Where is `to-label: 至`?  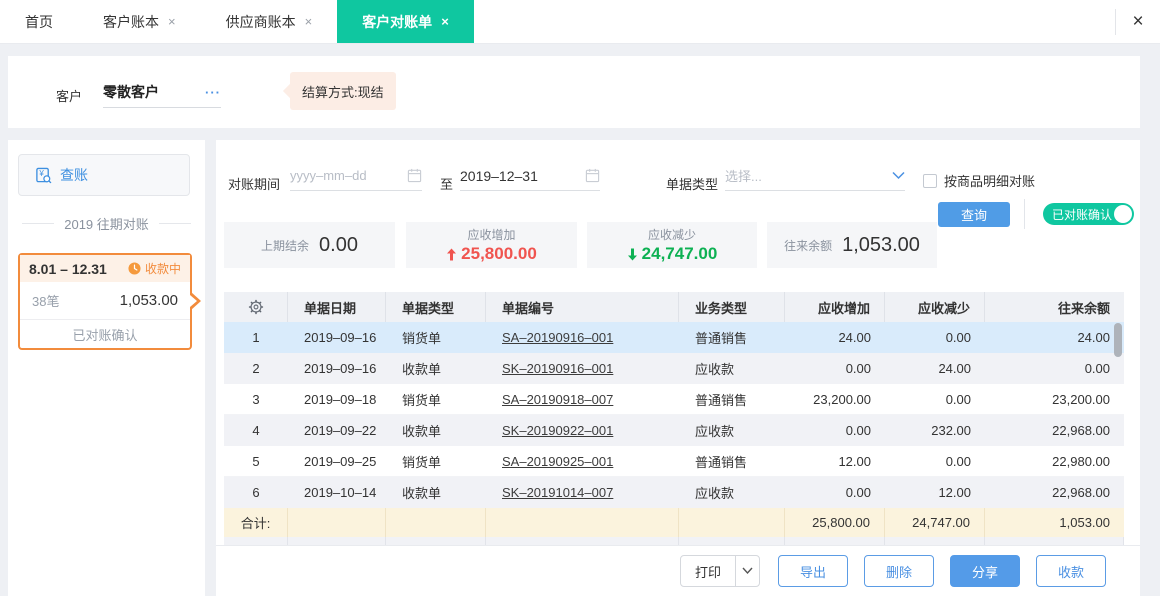 to-label: 至 is located at coordinates (447, 184).